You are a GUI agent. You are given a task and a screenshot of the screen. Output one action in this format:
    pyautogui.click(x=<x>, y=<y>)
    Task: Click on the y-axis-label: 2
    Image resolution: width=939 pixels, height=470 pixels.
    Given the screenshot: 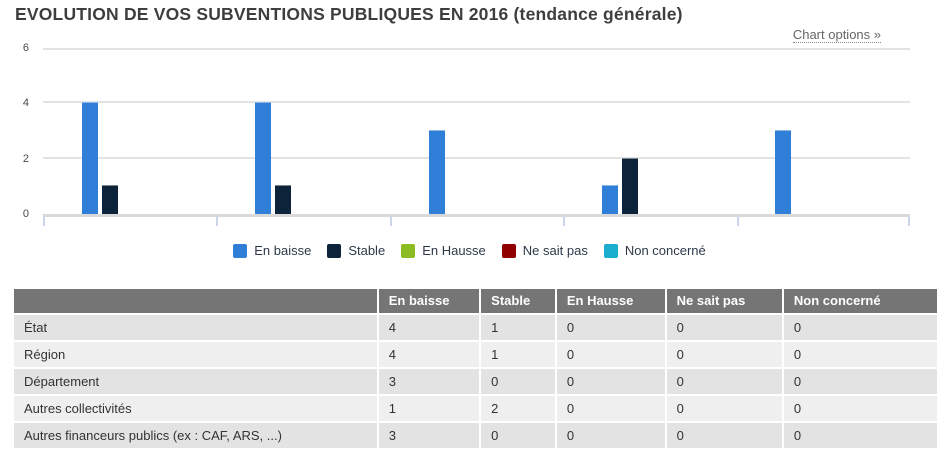 What is the action you would take?
    pyautogui.click(x=25, y=158)
    